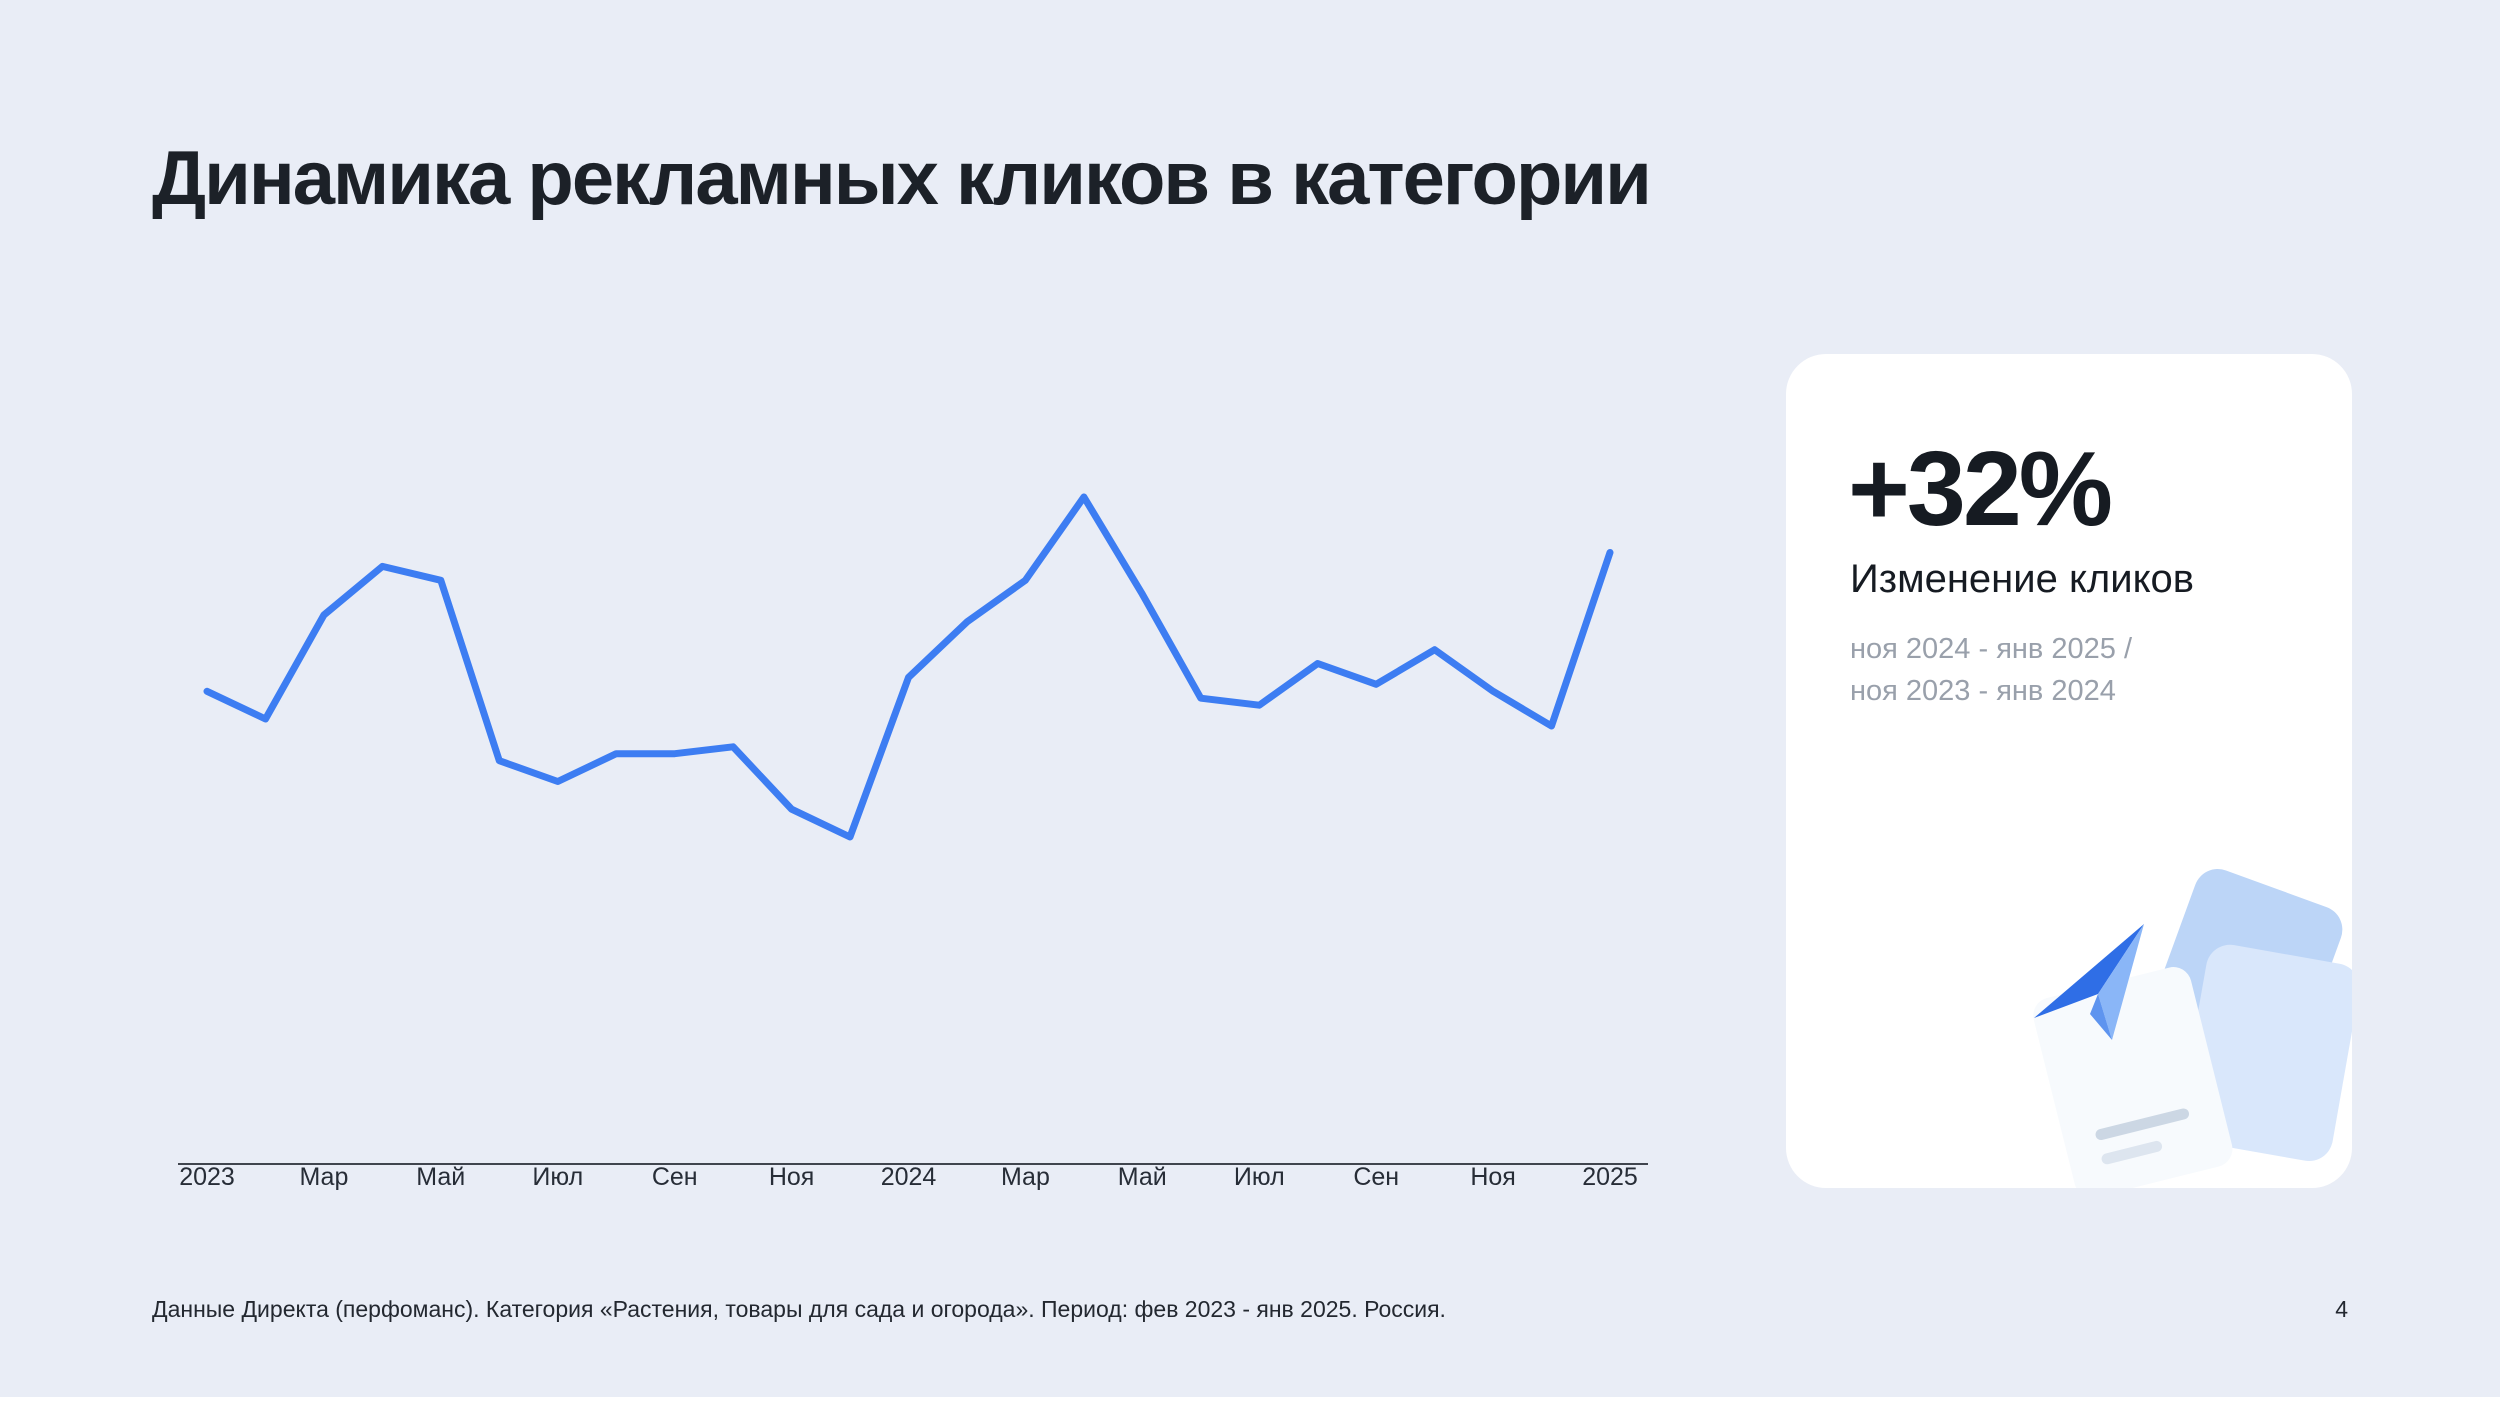 The width and height of the screenshot is (2500, 1406). Describe the element at coordinates (908, 667) in the screenshot. I see `clicks-series-line` at that location.